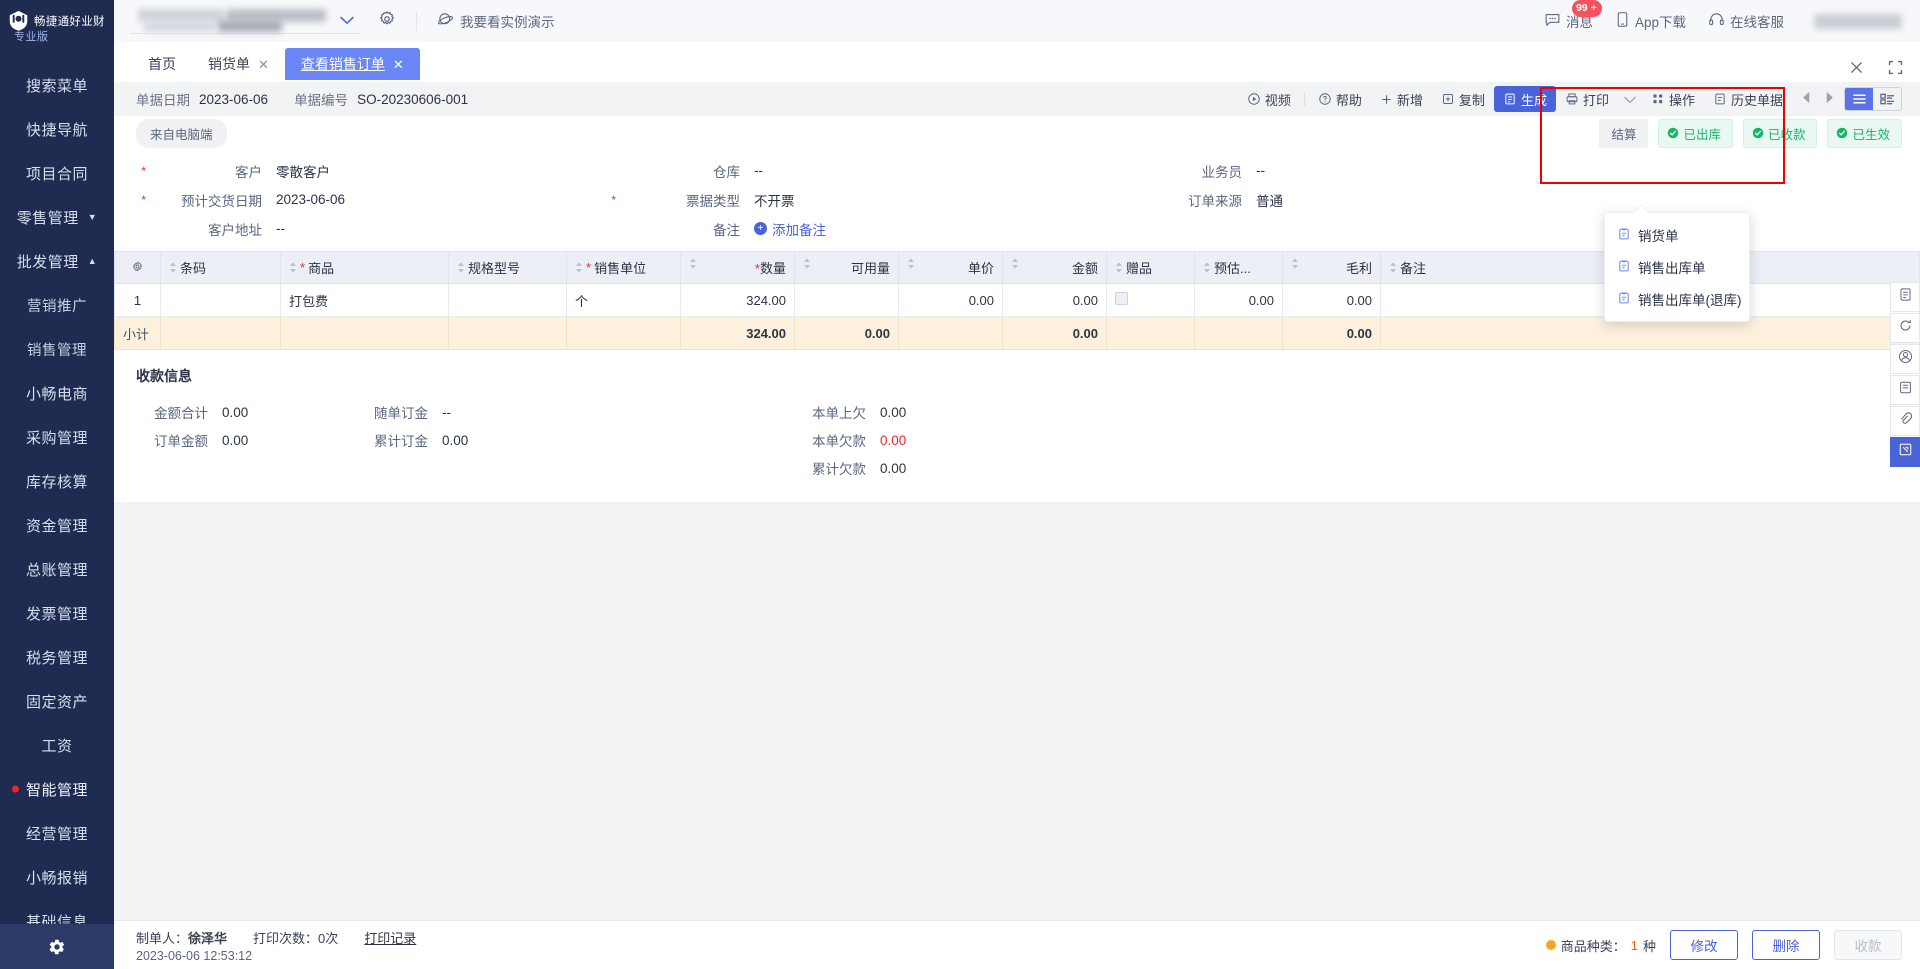  I want to click on refresh-icon-button, so click(1905, 328).